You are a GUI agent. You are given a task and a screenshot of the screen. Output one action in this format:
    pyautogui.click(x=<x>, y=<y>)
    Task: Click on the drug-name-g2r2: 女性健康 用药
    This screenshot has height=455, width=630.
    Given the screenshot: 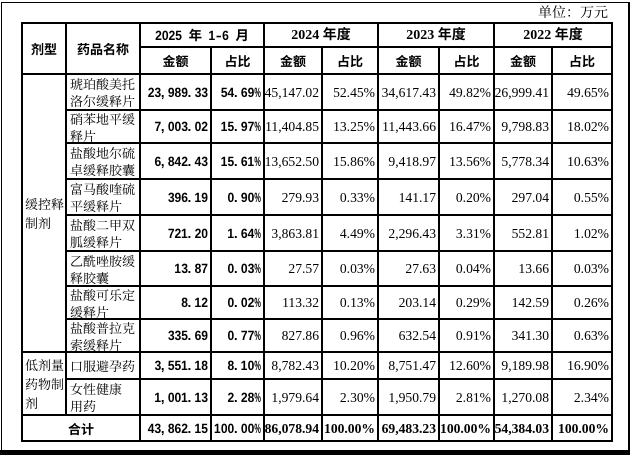 What is the action you would take?
    pyautogui.click(x=103, y=397)
    